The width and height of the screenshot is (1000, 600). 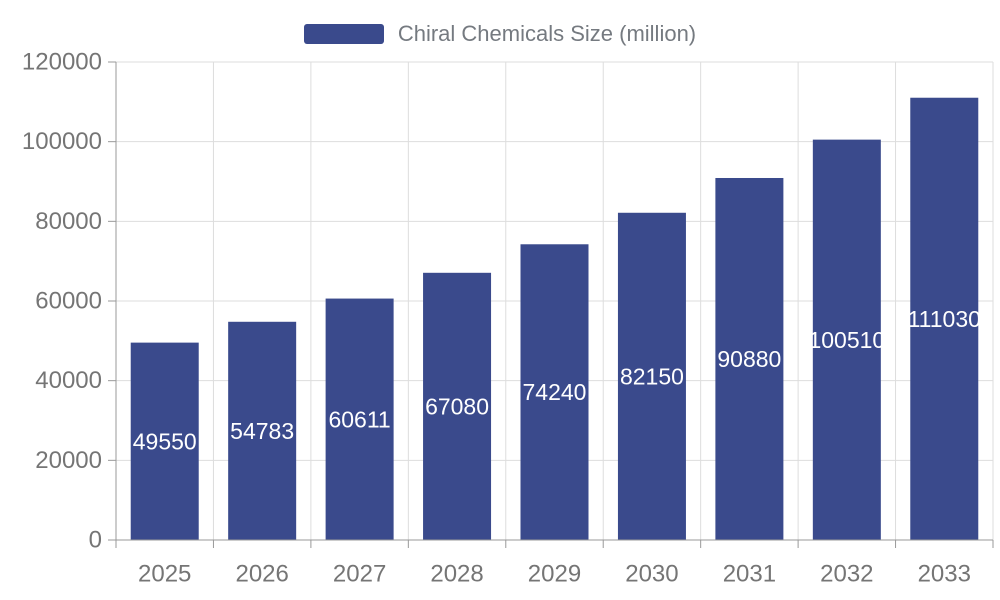 I want to click on bar-value-label: 67080, so click(x=457, y=406).